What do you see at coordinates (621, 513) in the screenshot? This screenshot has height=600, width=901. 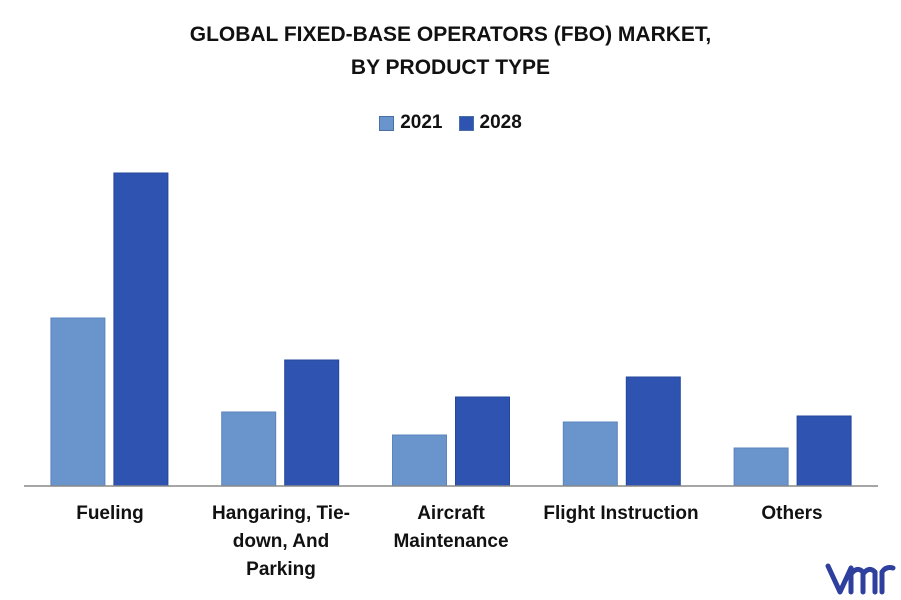 I see `category-label-flight-instruction: Flight Instruction` at bounding box center [621, 513].